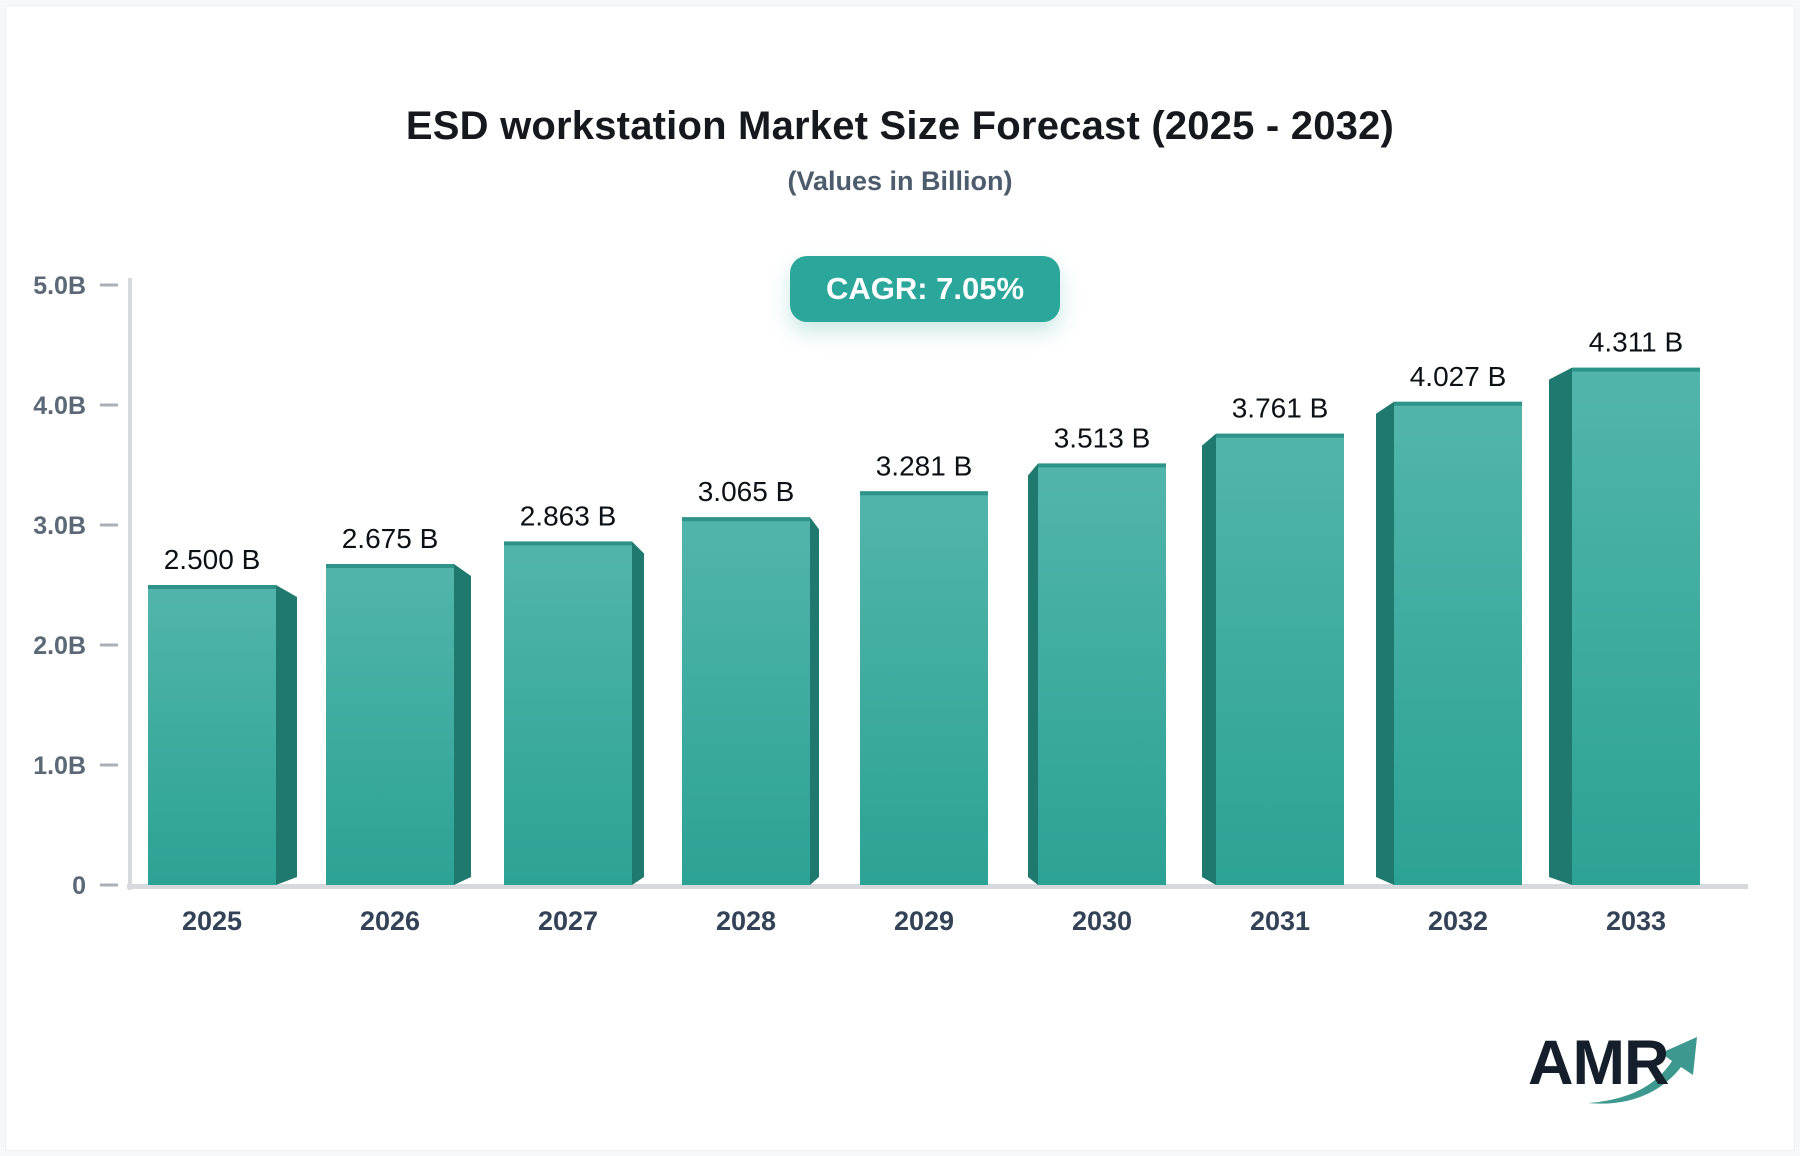  I want to click on y-tick-label: 3.0B, so click(59, 526).